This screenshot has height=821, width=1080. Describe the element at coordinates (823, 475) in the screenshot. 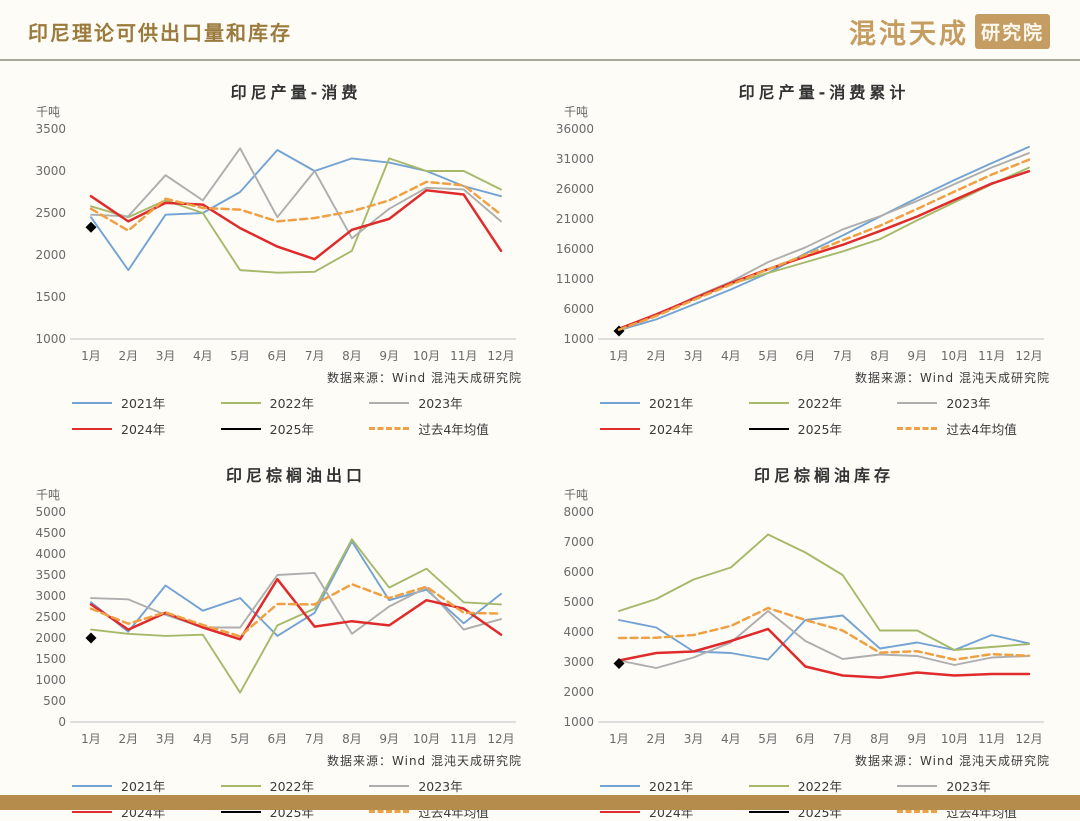

I see `chart-title: 印尼棕榈油库存` at that location.